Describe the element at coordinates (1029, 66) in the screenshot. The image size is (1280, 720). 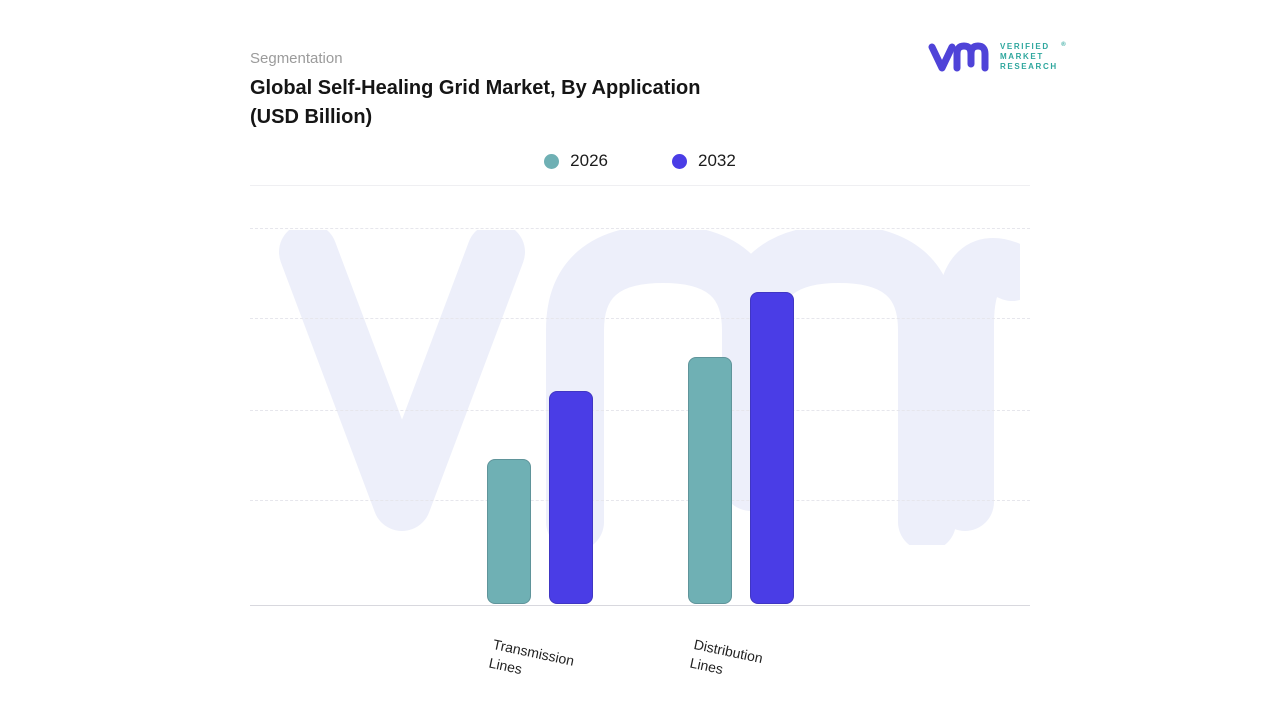
I see `logo-line-research: RESEARCH` at that location.